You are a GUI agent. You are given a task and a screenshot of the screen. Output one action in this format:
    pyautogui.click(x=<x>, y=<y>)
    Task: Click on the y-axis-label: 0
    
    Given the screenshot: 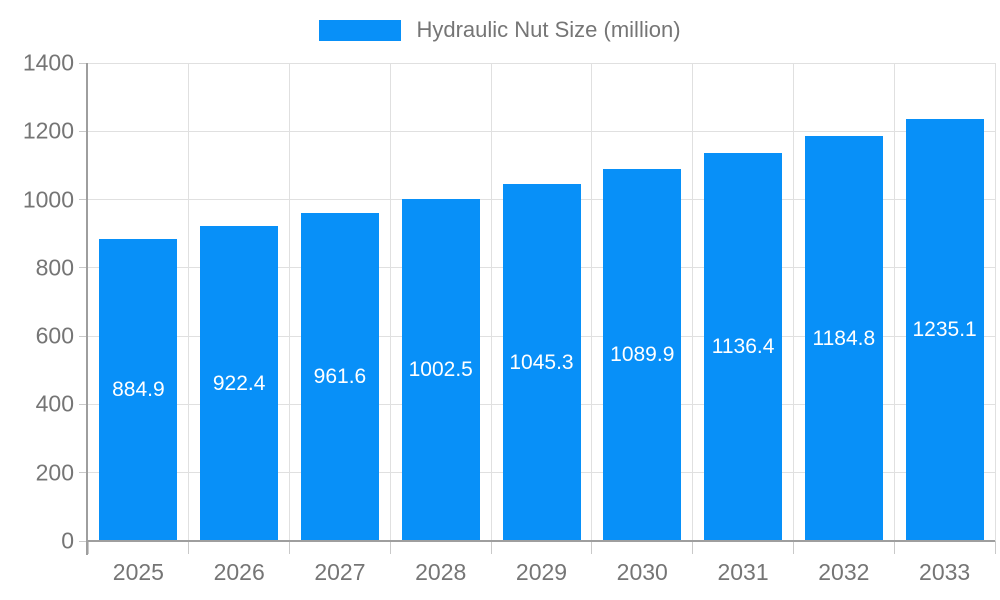 What is the action you would take?
    pyautogui.click(x=67, y=540)
    